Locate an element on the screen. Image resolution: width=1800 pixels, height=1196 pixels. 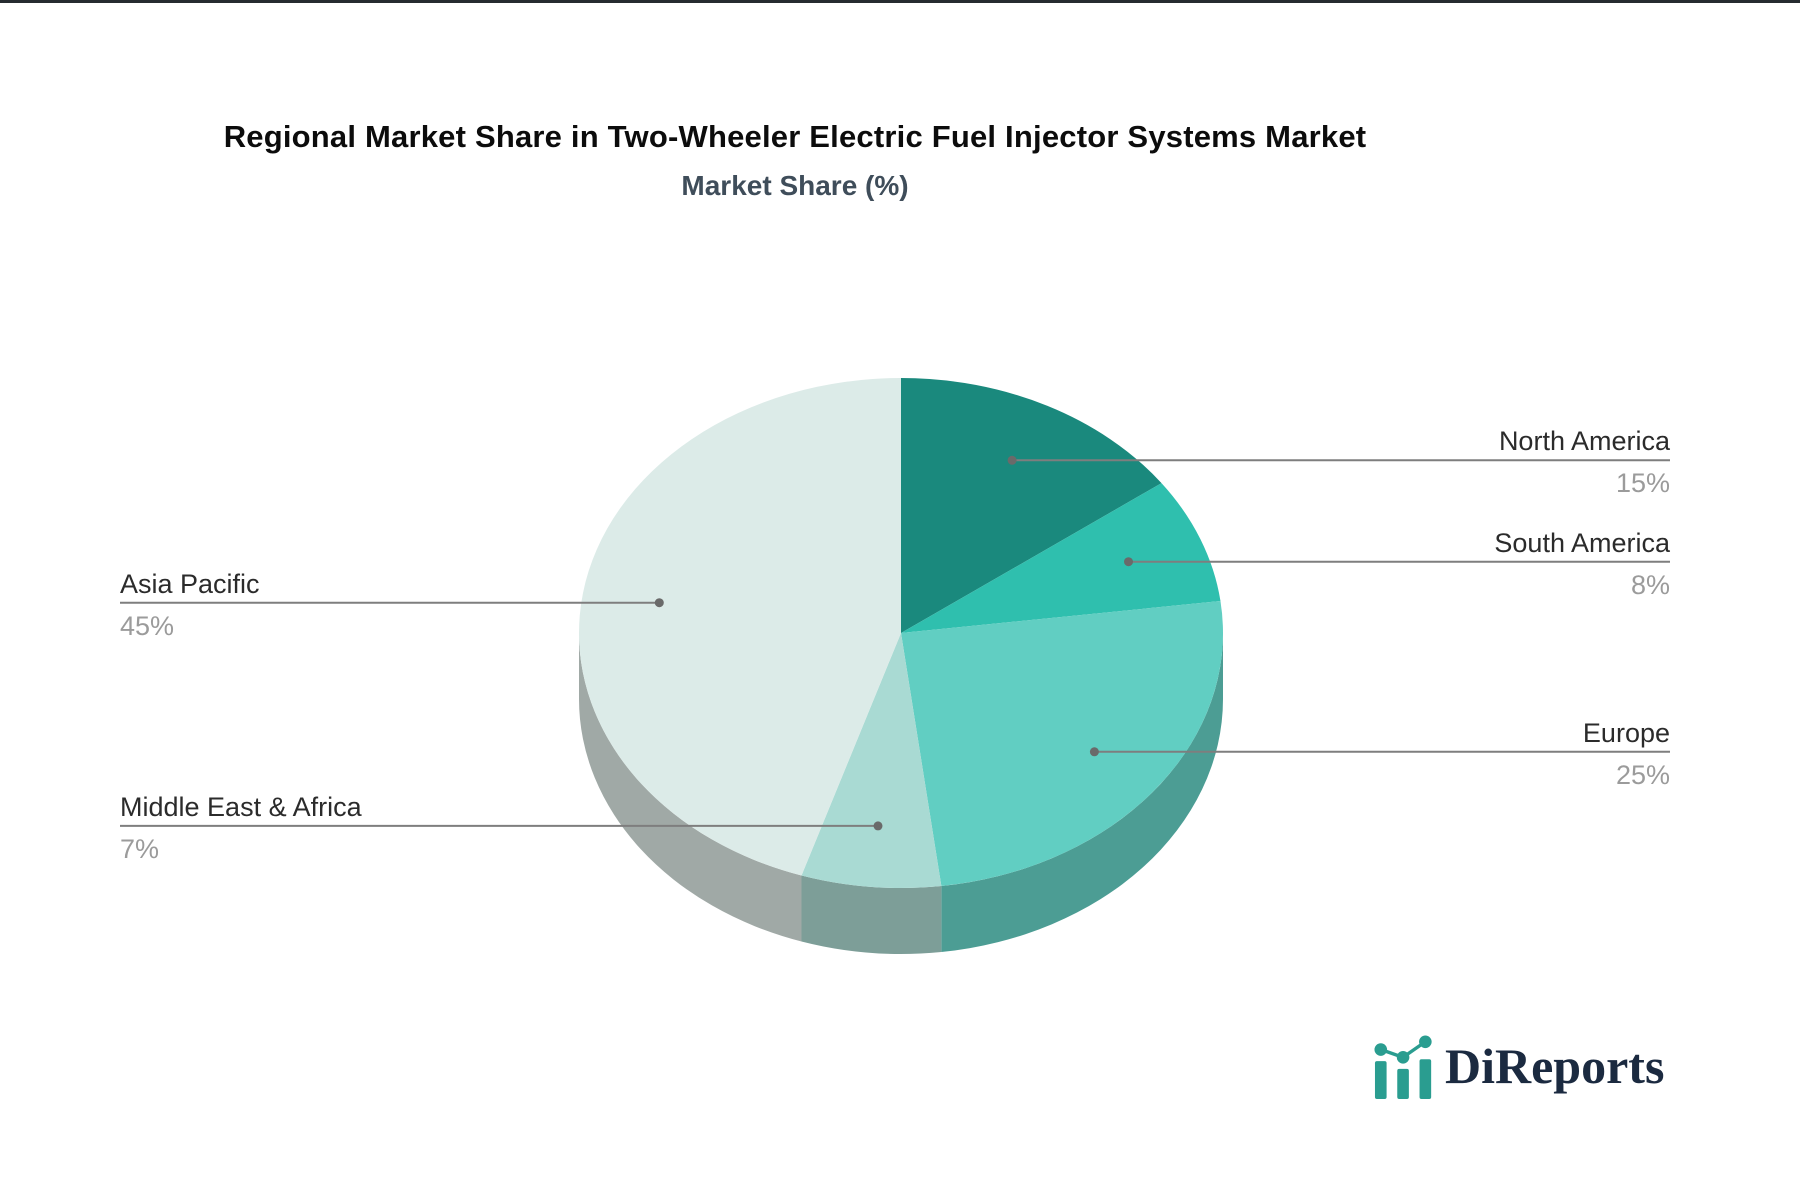
bar-line-chart-icon is located at coordinates (1403, 1067).